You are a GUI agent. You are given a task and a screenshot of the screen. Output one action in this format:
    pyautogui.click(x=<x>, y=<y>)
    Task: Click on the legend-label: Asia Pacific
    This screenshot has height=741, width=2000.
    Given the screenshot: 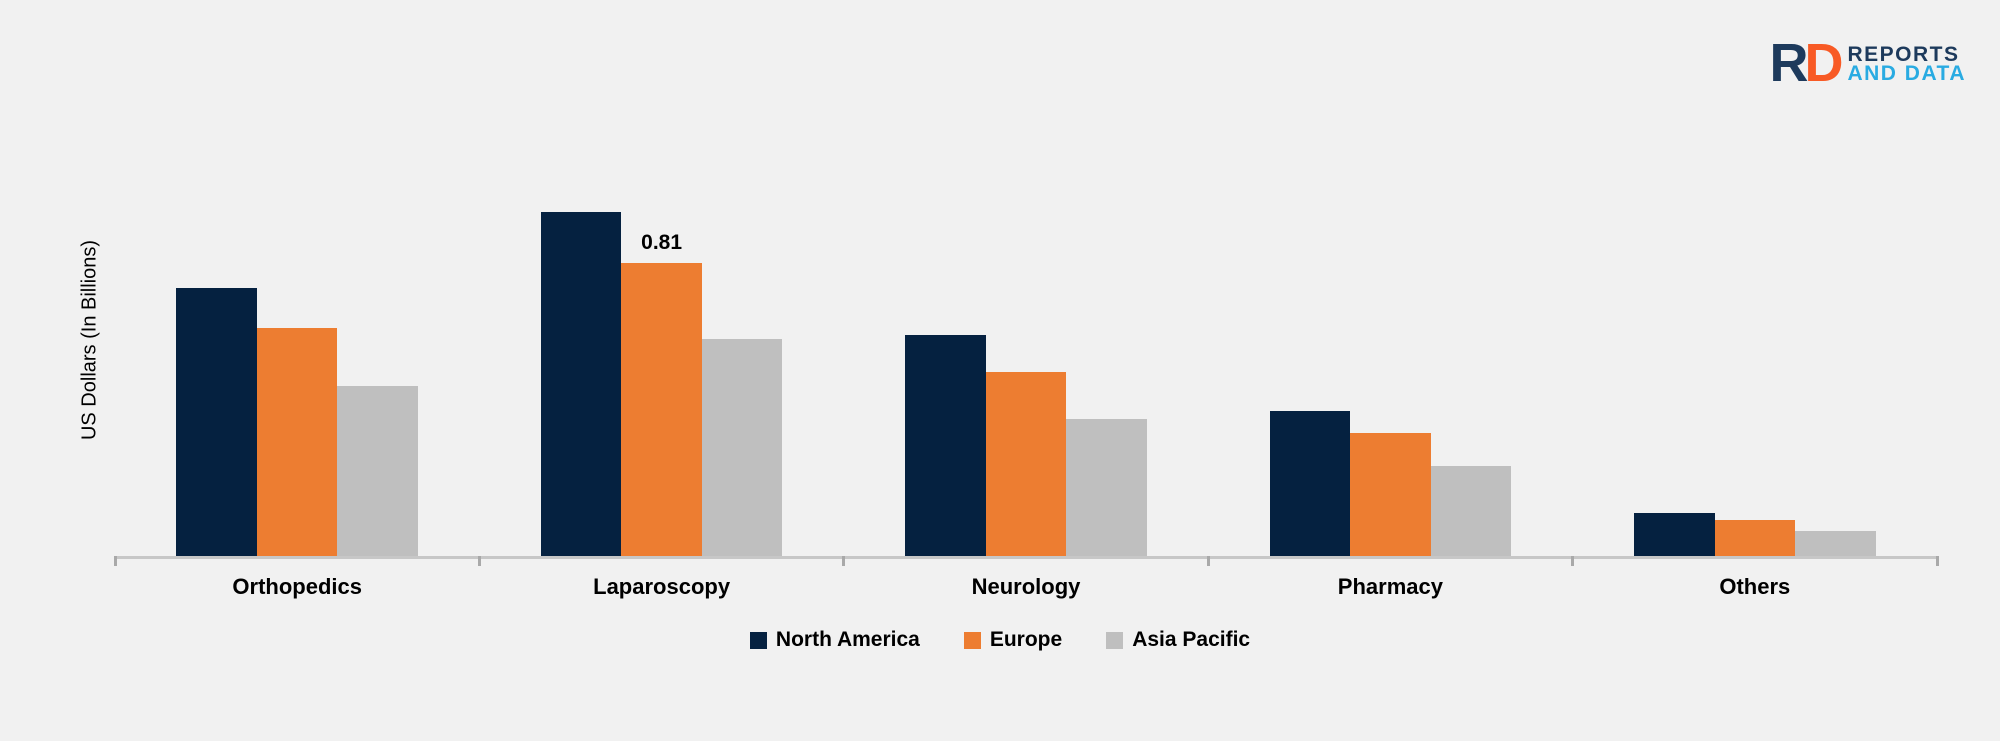 What is the action you would take?
    pyautogui.click(x=1191, y=639)
    